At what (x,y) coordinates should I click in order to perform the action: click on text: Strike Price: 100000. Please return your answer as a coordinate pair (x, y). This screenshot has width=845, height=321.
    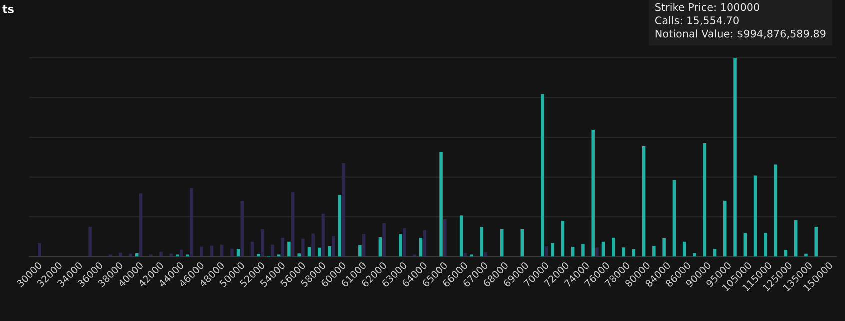
    Looking at the image, I should click on (708, 7).